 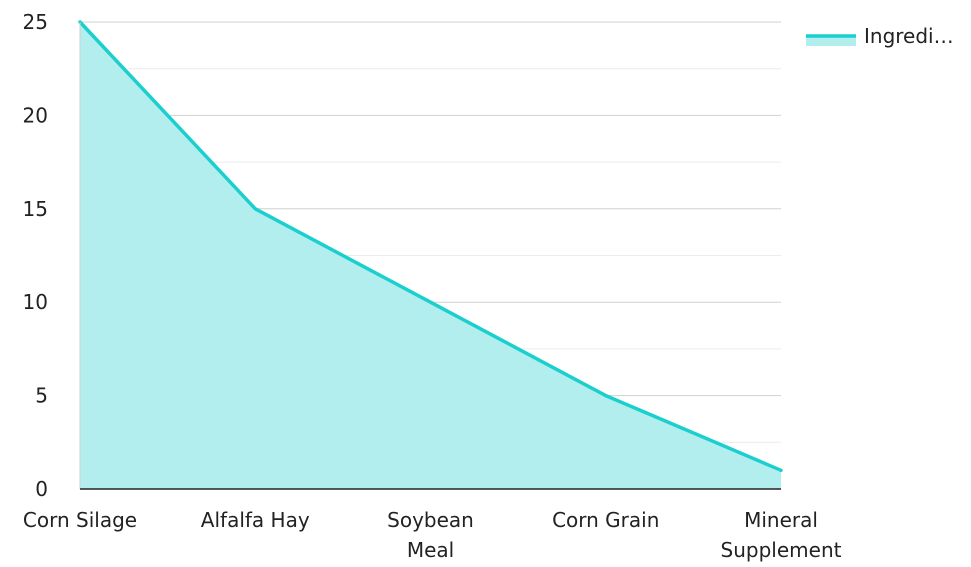 I want to click on y-tick-label: 10, so click(x=35, y=302).